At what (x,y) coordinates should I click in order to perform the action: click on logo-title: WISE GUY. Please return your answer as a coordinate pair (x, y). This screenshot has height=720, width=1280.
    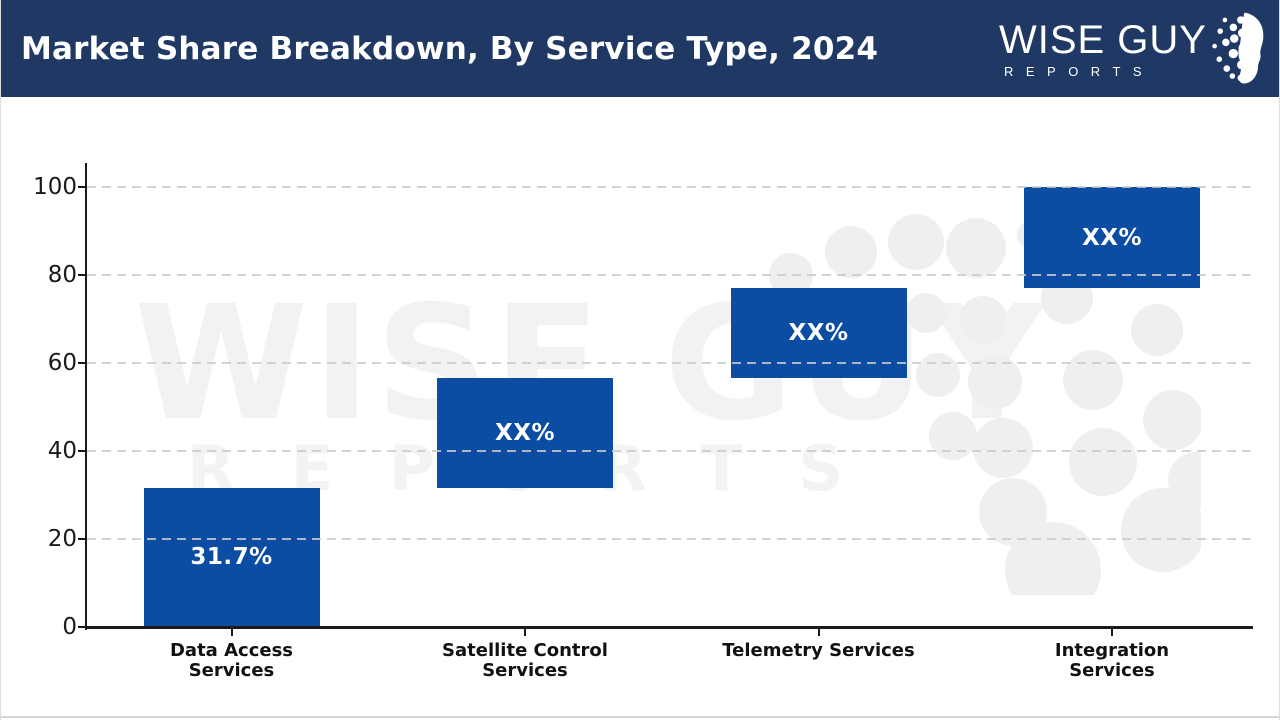
    Looking at the image, I should click on (1102, 39).